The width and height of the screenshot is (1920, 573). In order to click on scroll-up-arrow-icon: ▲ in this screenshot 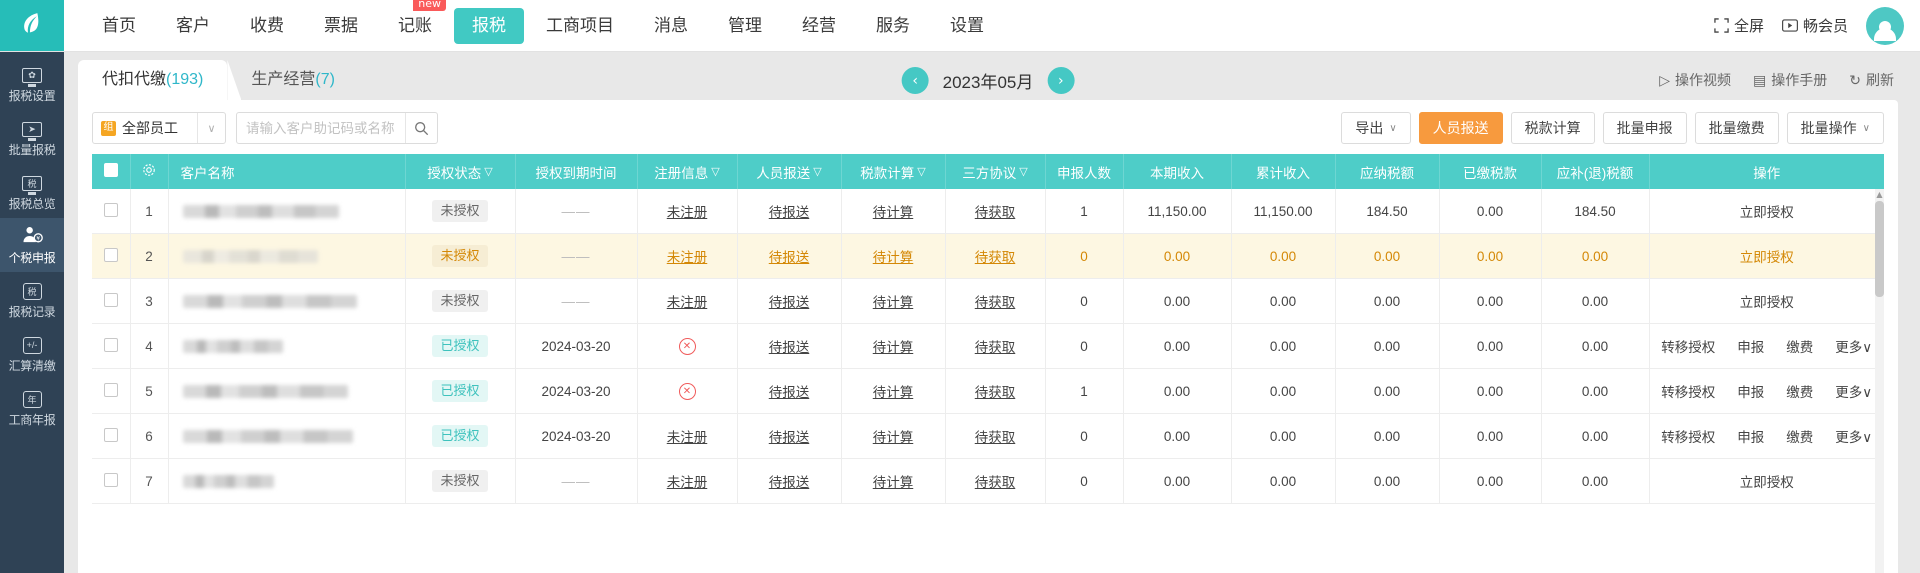, I will do `click(1879, 194)`.